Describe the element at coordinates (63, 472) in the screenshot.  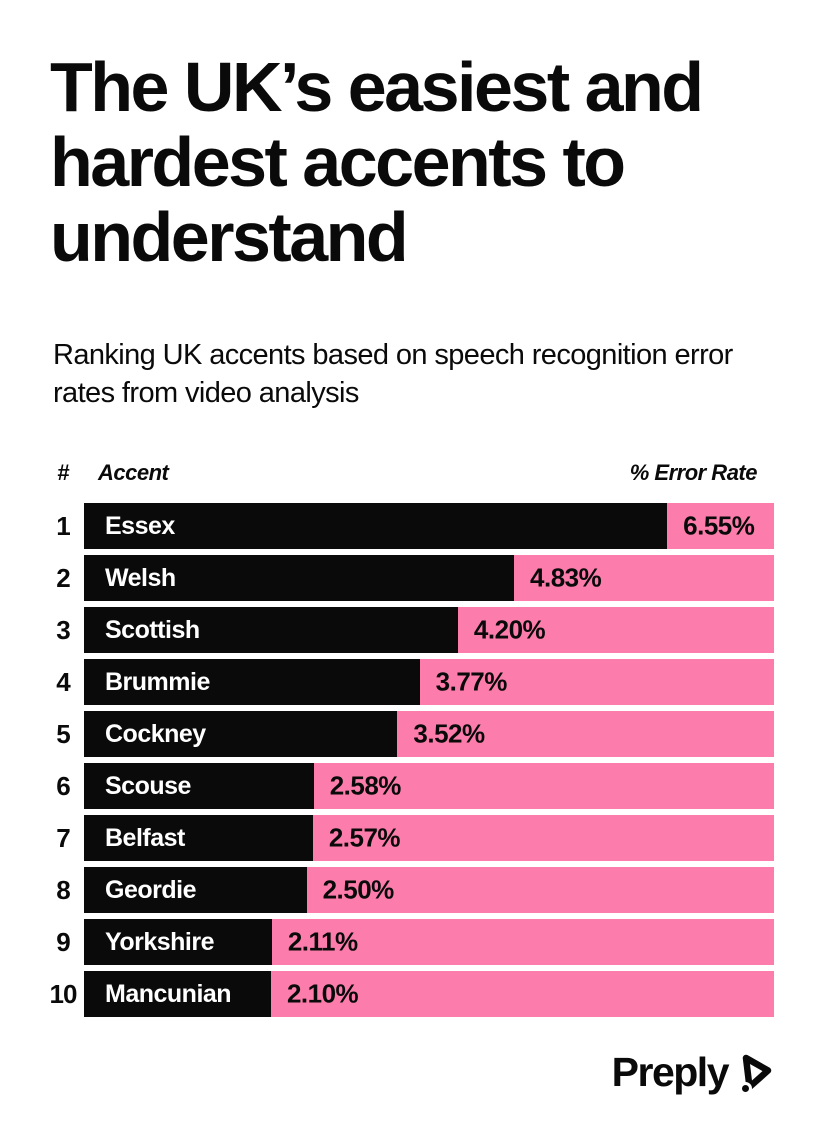
I see `header-rank: #` at that location.